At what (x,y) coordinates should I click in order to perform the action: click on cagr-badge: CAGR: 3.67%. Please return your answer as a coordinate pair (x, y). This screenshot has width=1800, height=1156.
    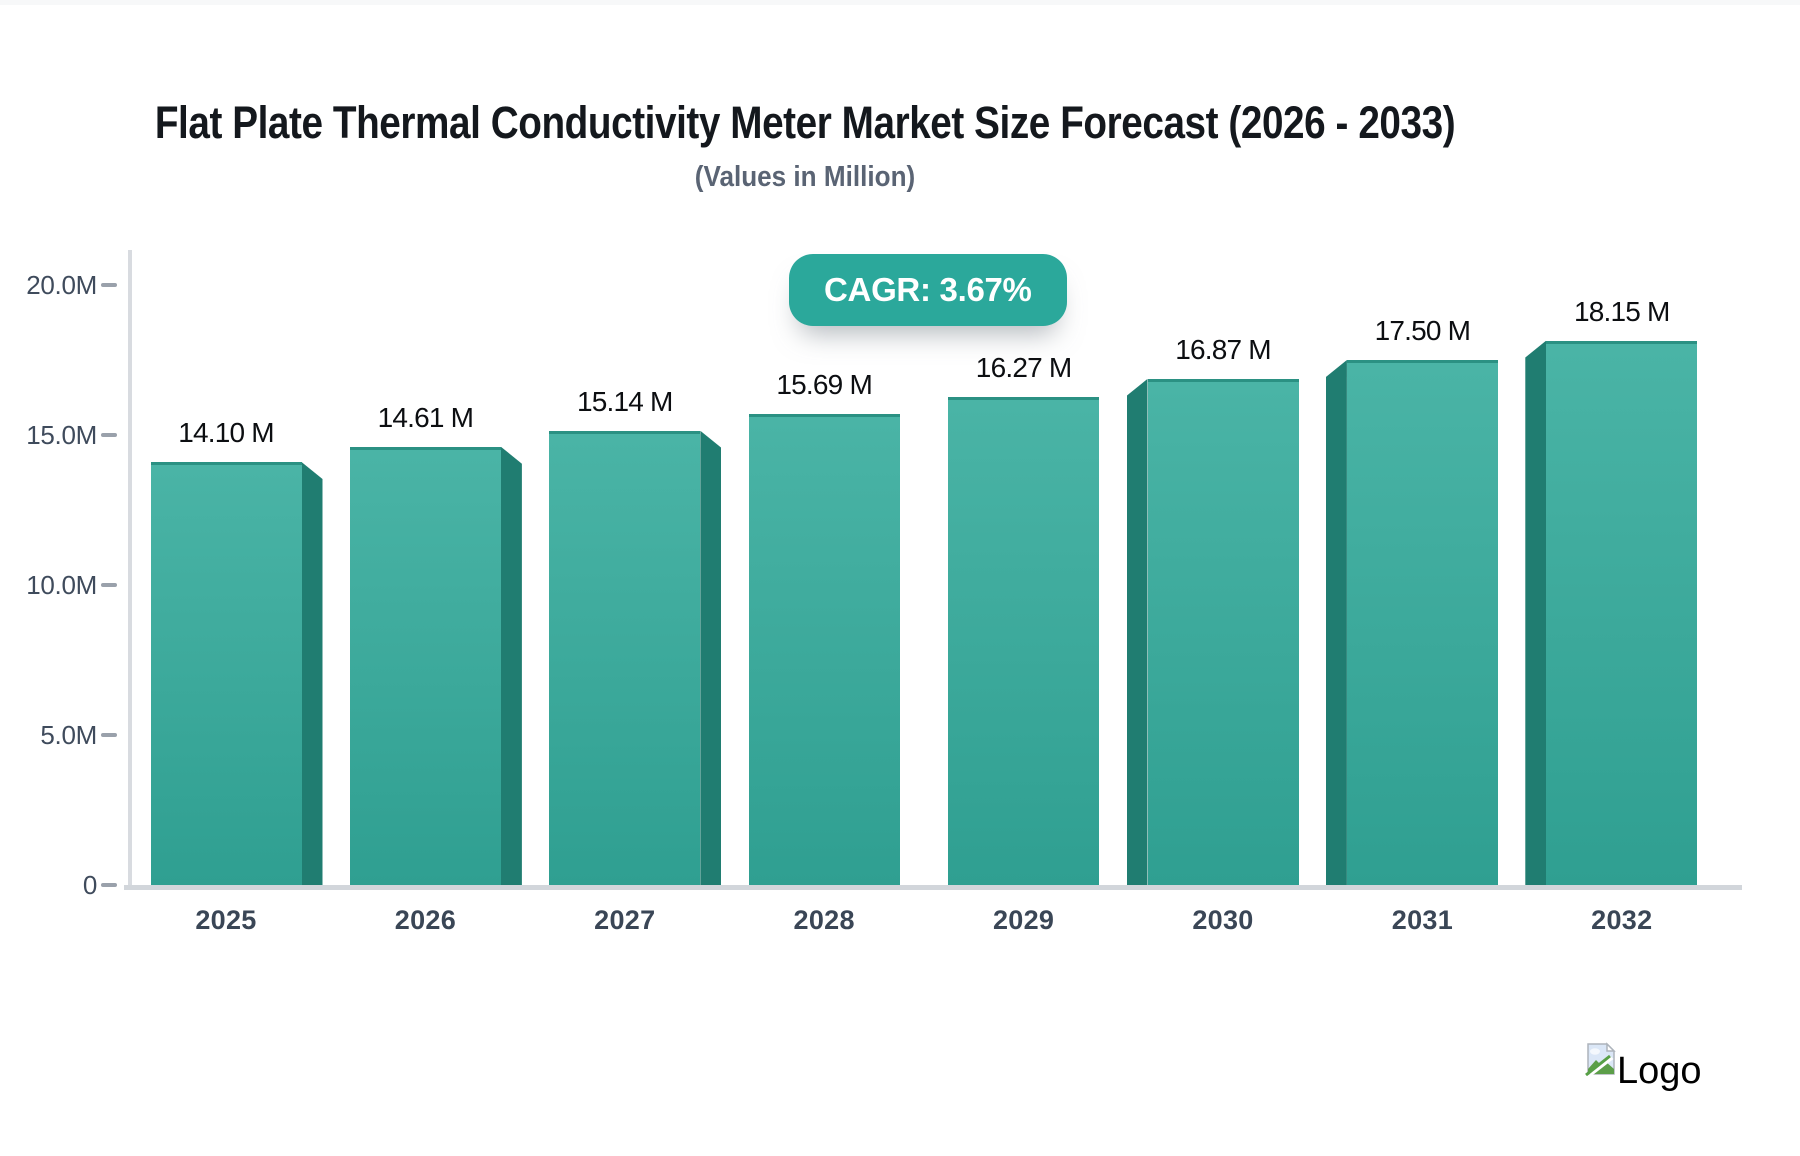
    Looking at the image, I should click on (928, 290).